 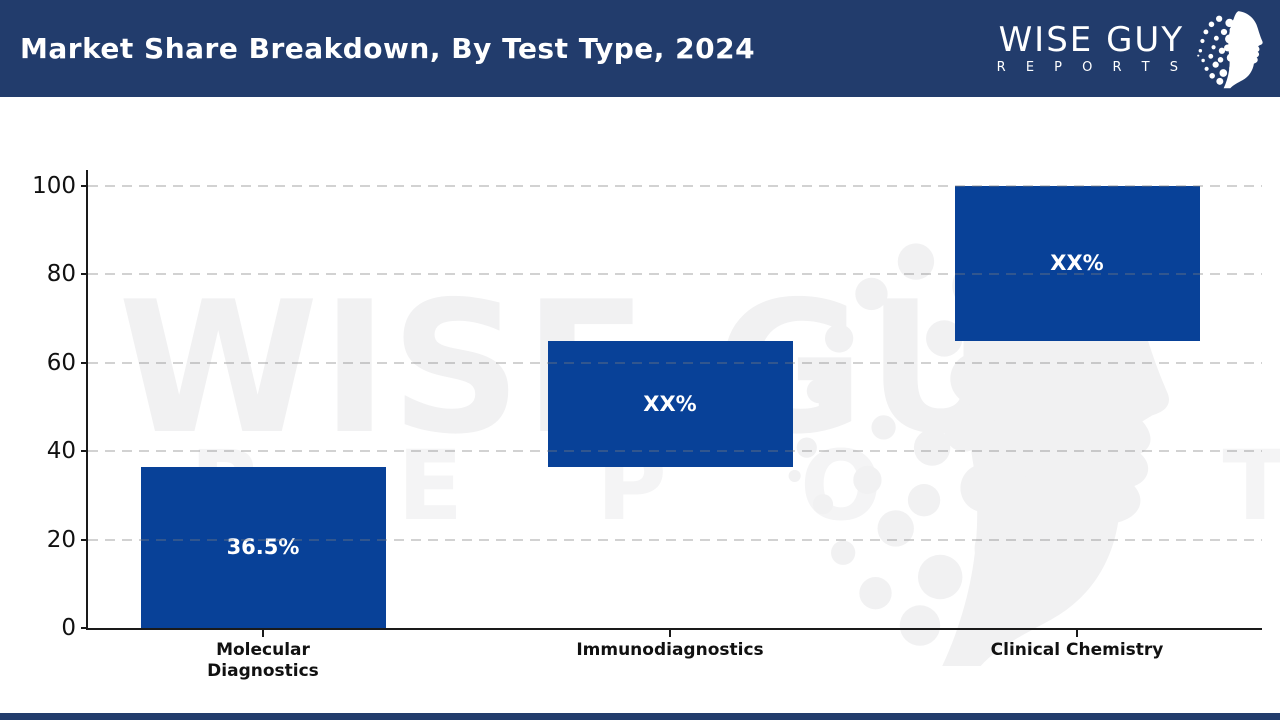 I want to click on y-axis-line, so click(x=87, y=400).